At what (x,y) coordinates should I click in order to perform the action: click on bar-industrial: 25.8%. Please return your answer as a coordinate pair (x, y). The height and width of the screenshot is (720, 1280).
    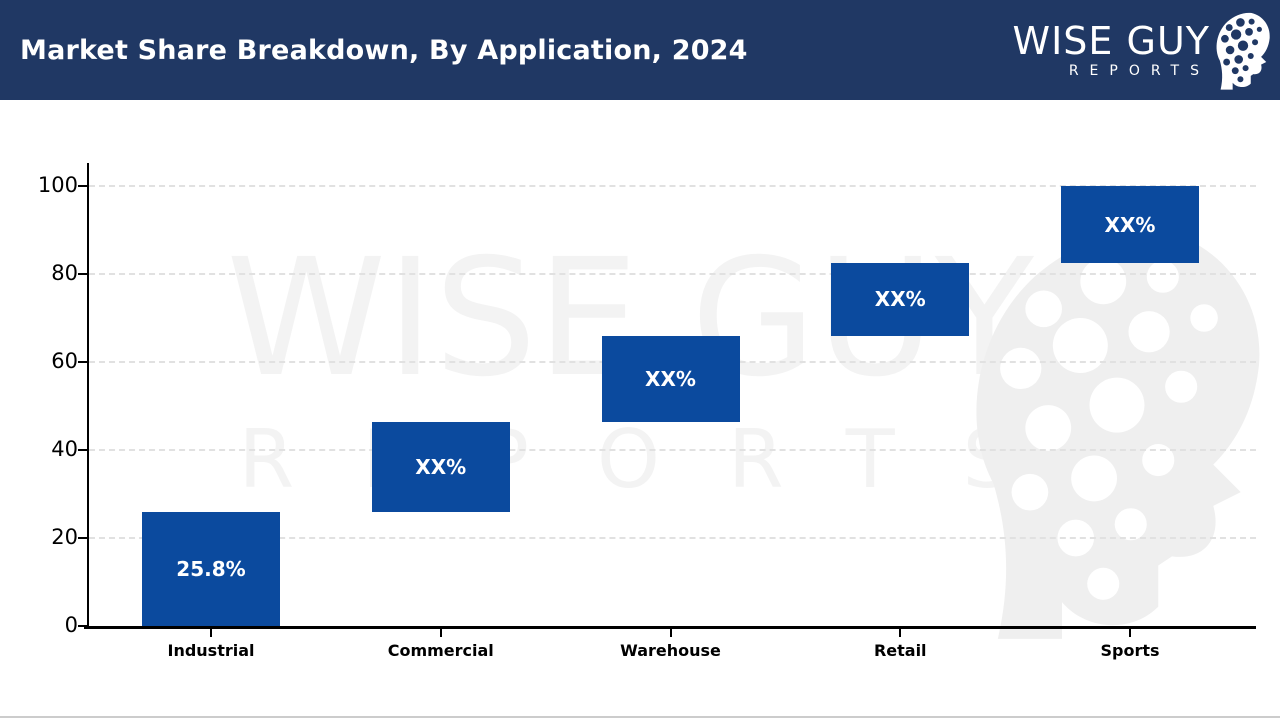
    Looking at the image, I should click on (211, 569).